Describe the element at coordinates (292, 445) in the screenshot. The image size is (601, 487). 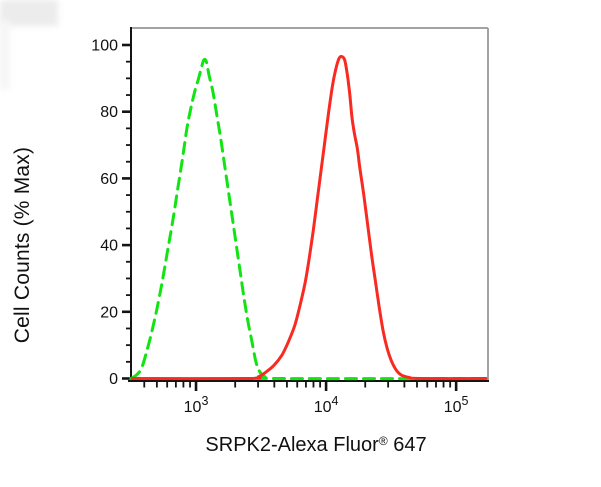
I see `x-axis-title-main: SRPK2-Alexa Fluor` at that location.